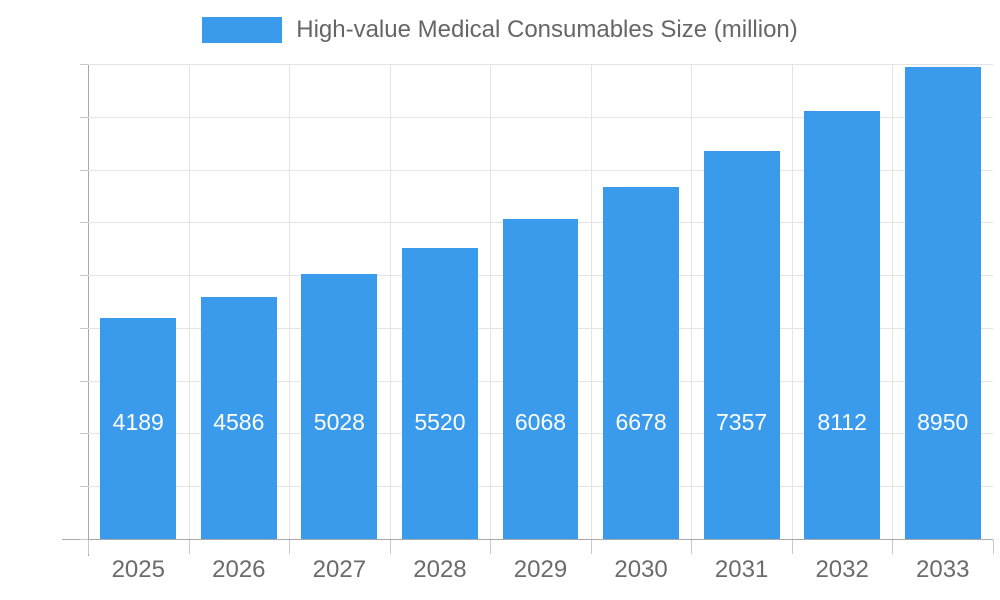  What do you see at coordinates (242, 30) in the screenshot?
I see `legend-swatch-icon` at bounding box center [242, 30].